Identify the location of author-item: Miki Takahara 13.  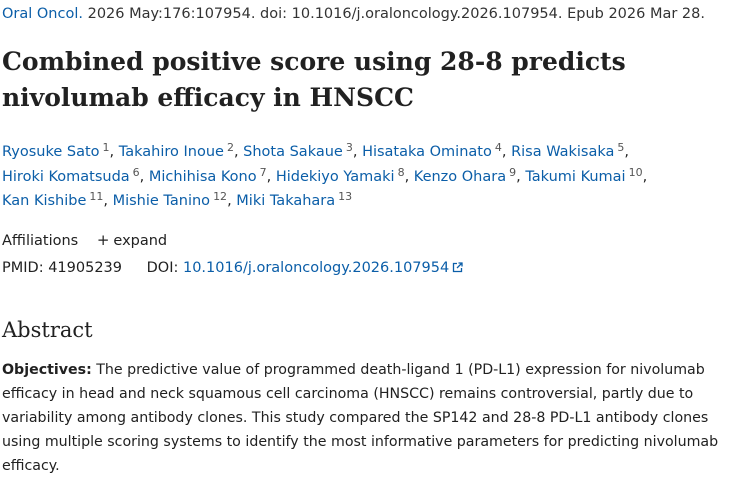
(294, 199).